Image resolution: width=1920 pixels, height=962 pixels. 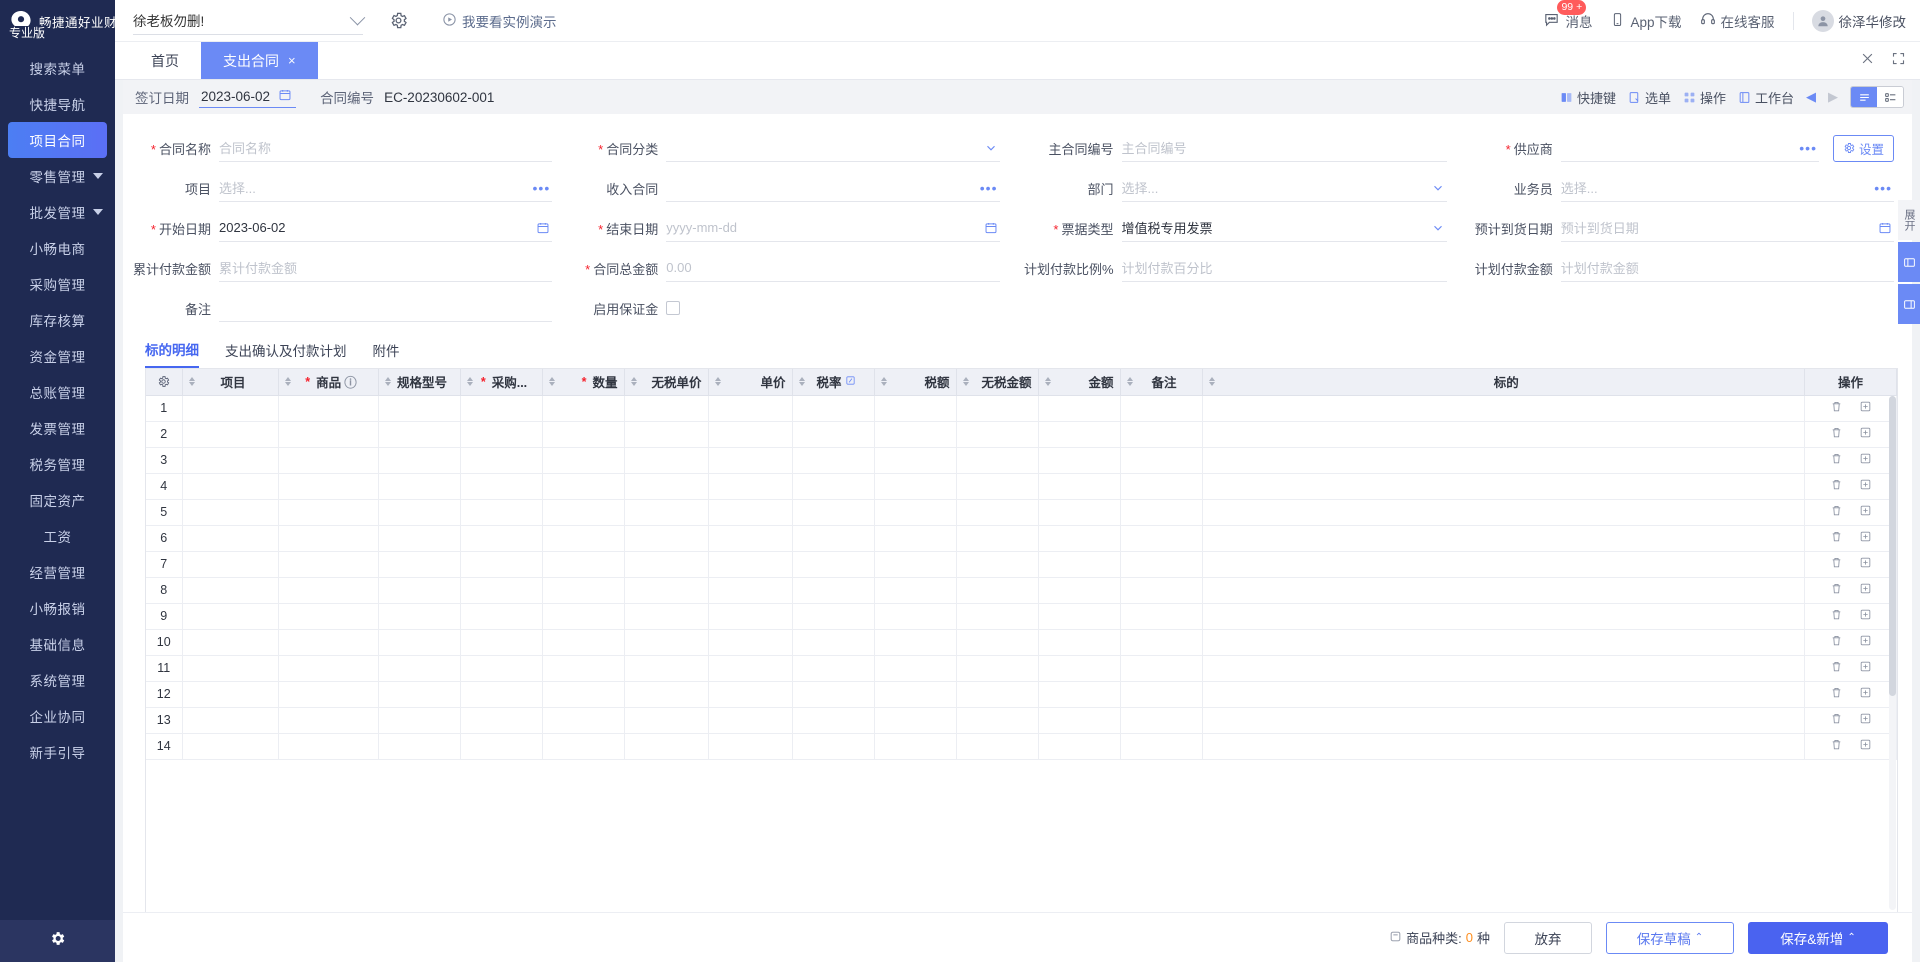 I want to click on sidebar-item-system: 系统管理, so click(x=57, y=680).